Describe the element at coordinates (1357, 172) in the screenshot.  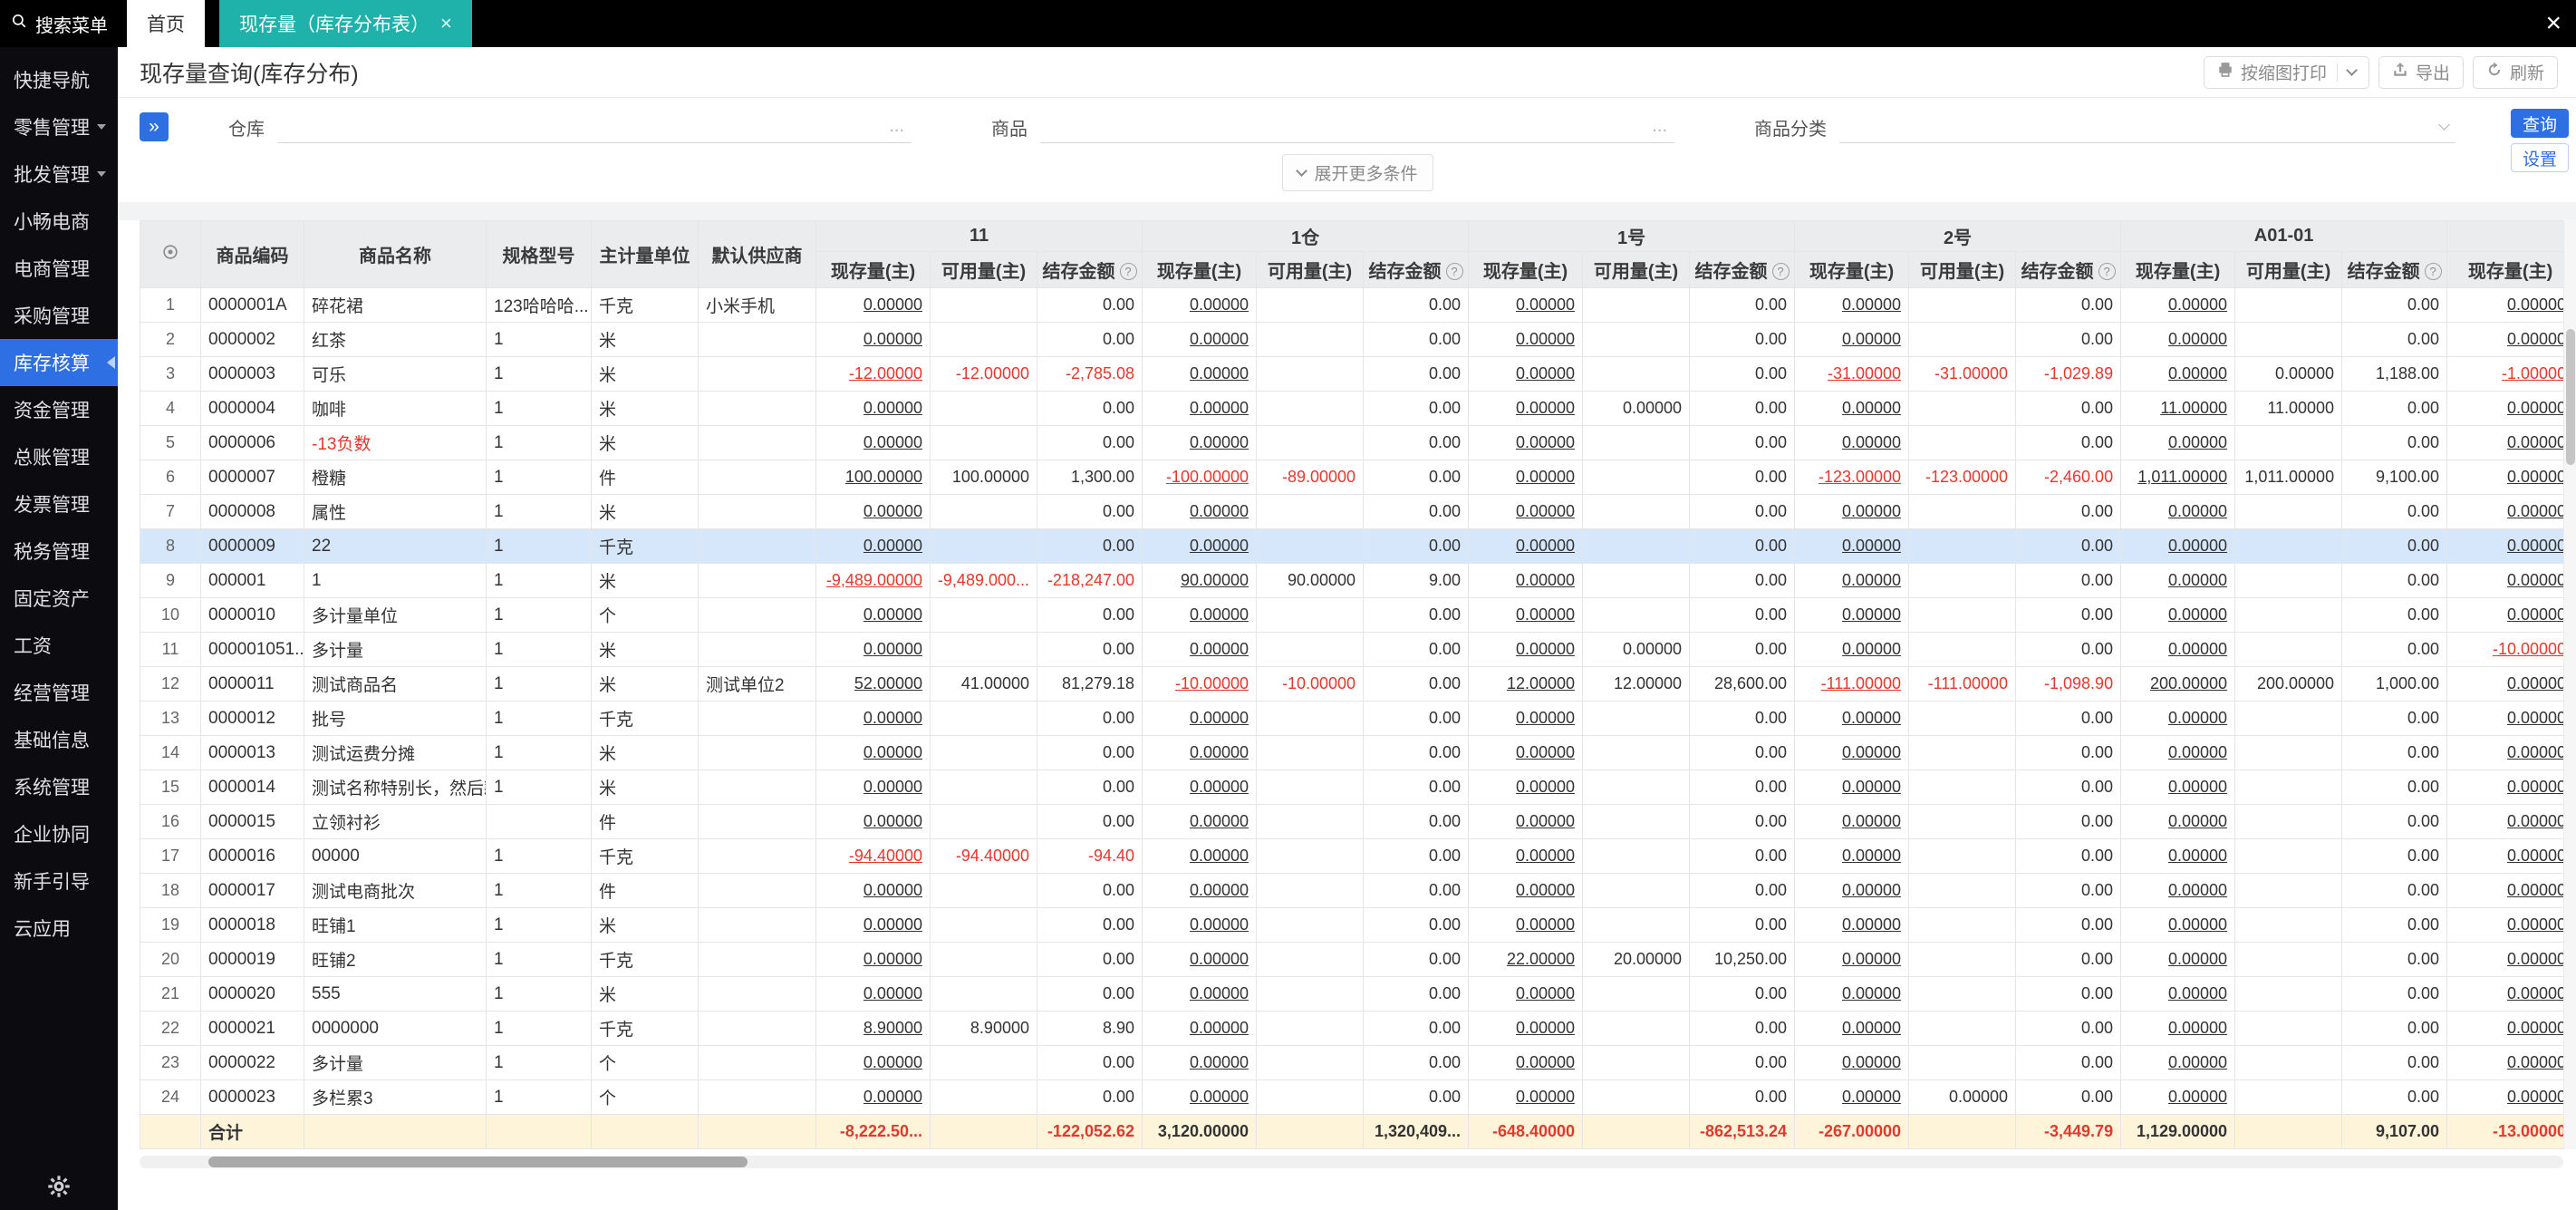
I see `expand-more-button: 展开更多条件` at that location.